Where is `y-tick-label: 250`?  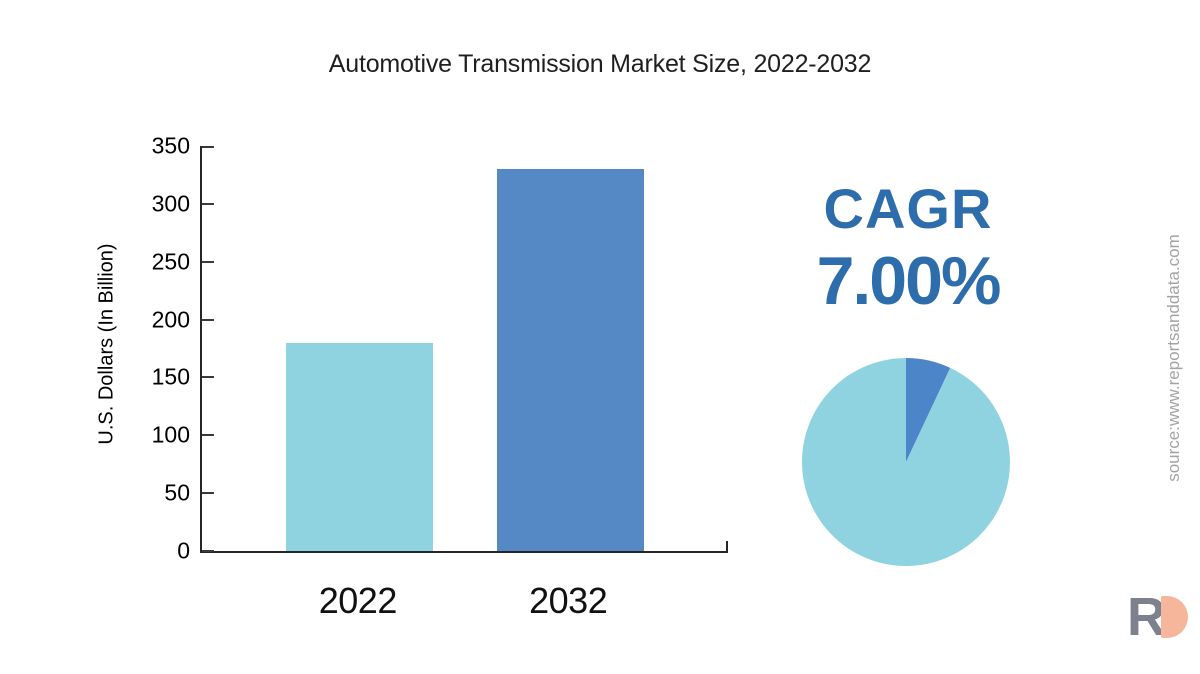 y-tick-label: 250 is located at coordinates (170, 261).